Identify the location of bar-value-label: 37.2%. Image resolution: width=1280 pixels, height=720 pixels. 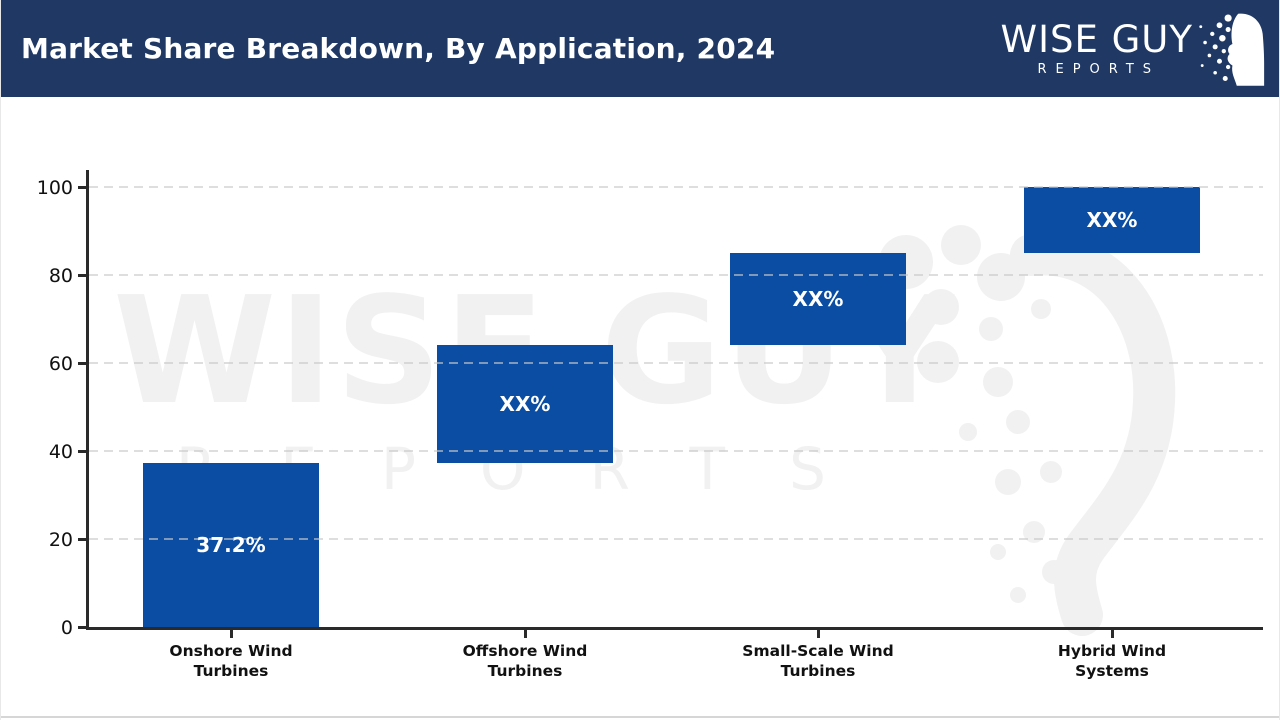
(231, 545).